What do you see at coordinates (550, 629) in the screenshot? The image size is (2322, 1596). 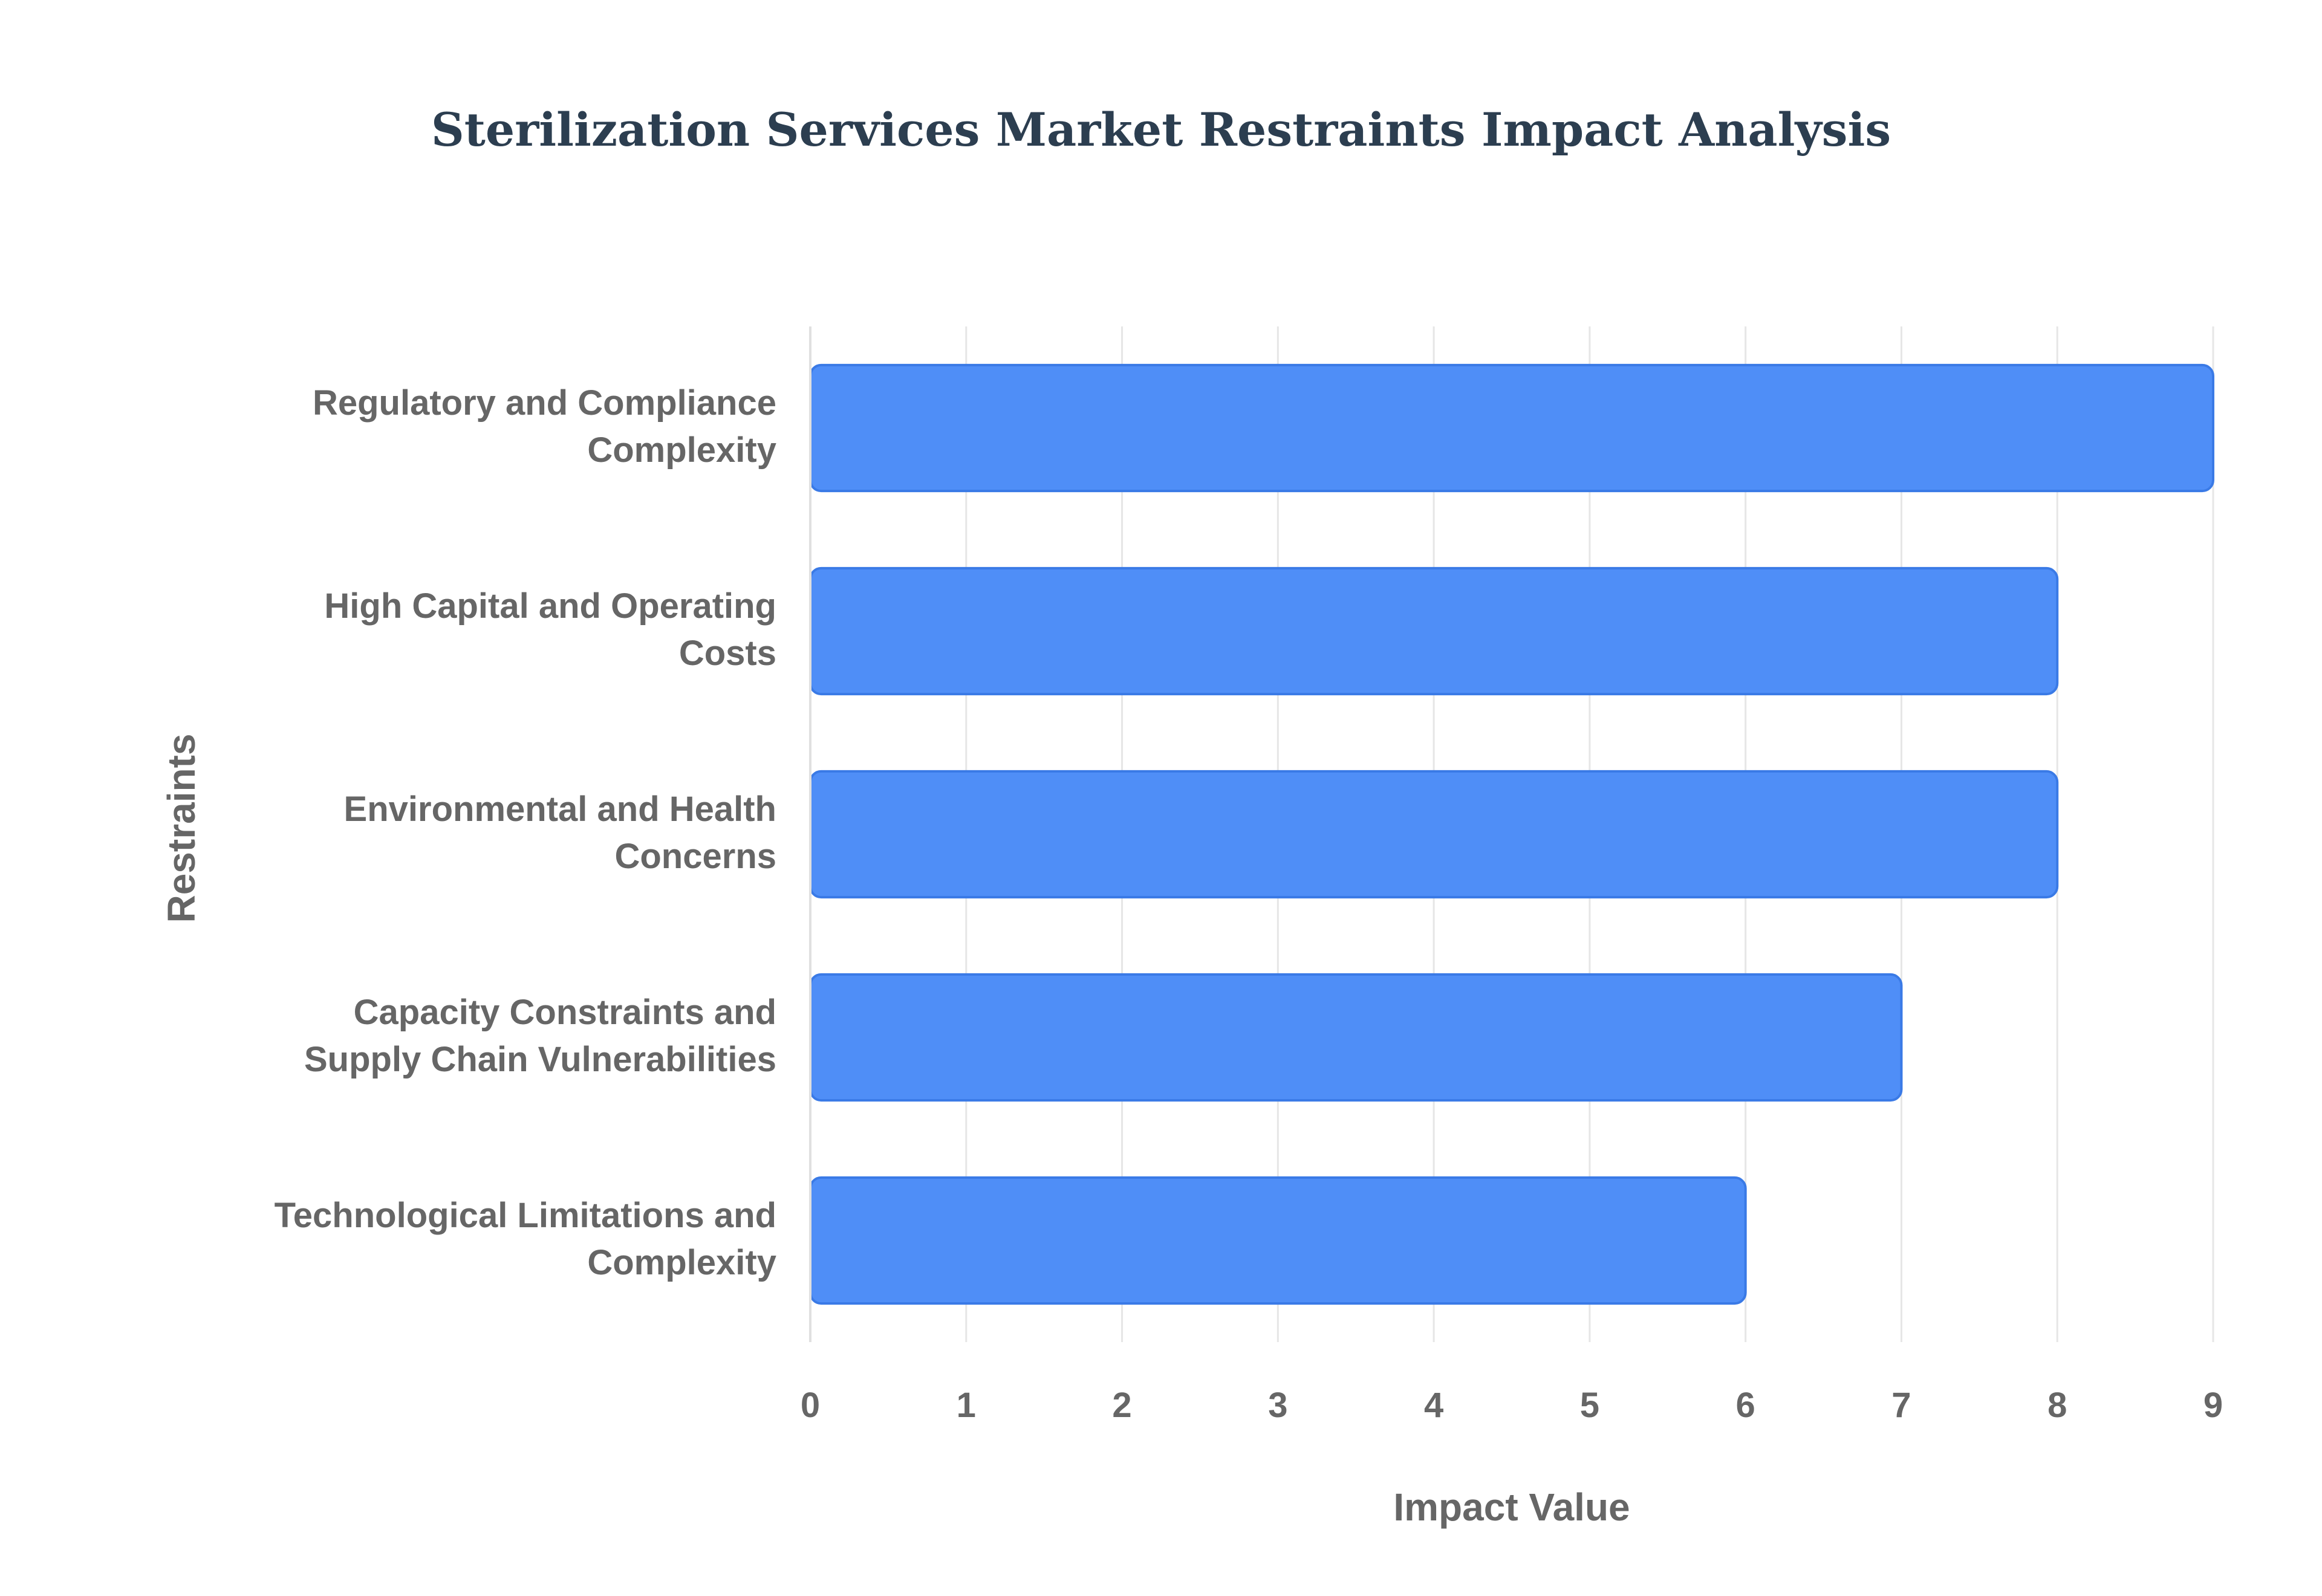 I see `category-label-2: High Capital and Operating Costs` at bounding box center [550, 629].